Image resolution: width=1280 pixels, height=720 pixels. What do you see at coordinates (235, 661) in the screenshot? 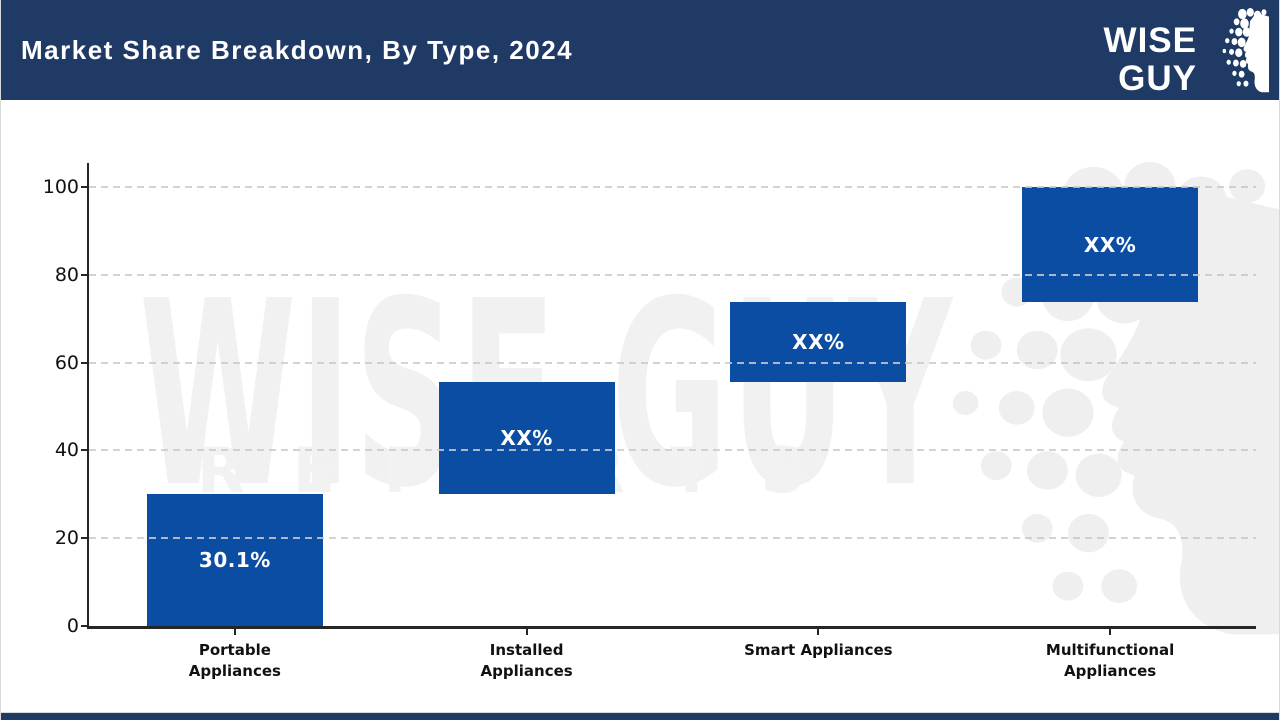
I see `x-axis-category-label: Portable Appliances` at bounding box center [235, 661].